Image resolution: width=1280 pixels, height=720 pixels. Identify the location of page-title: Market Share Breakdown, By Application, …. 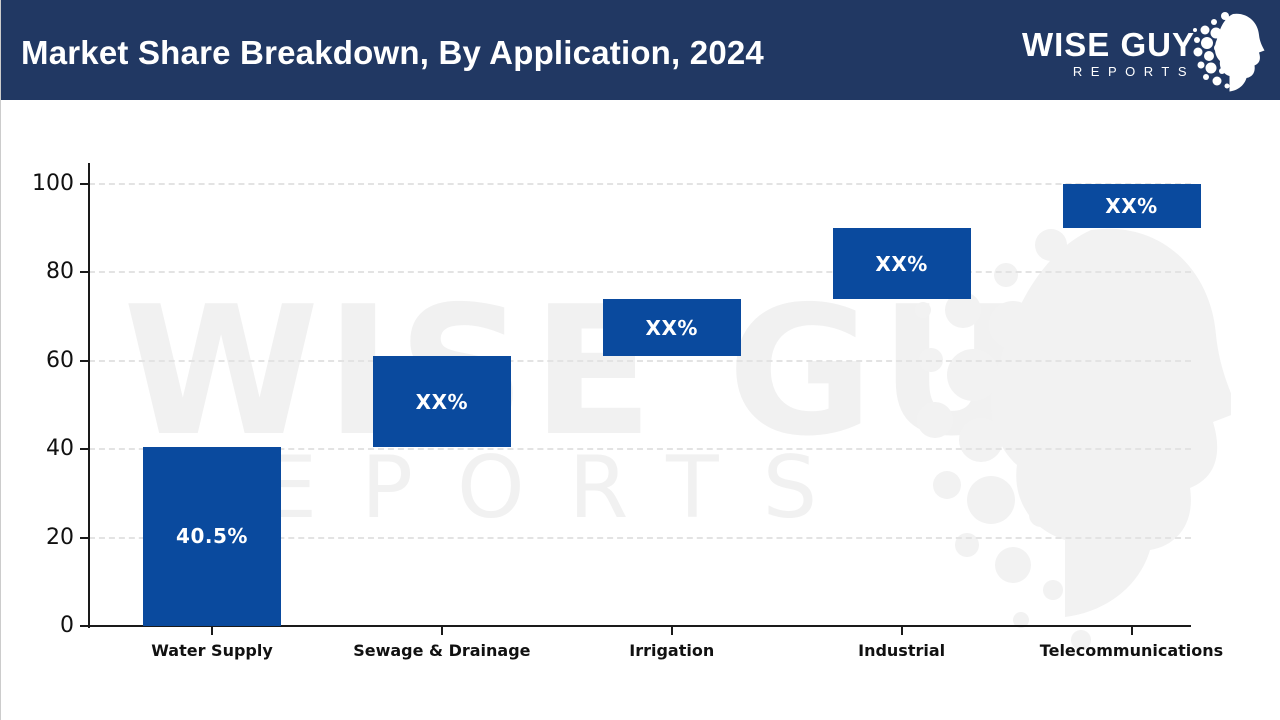
(392, 52).